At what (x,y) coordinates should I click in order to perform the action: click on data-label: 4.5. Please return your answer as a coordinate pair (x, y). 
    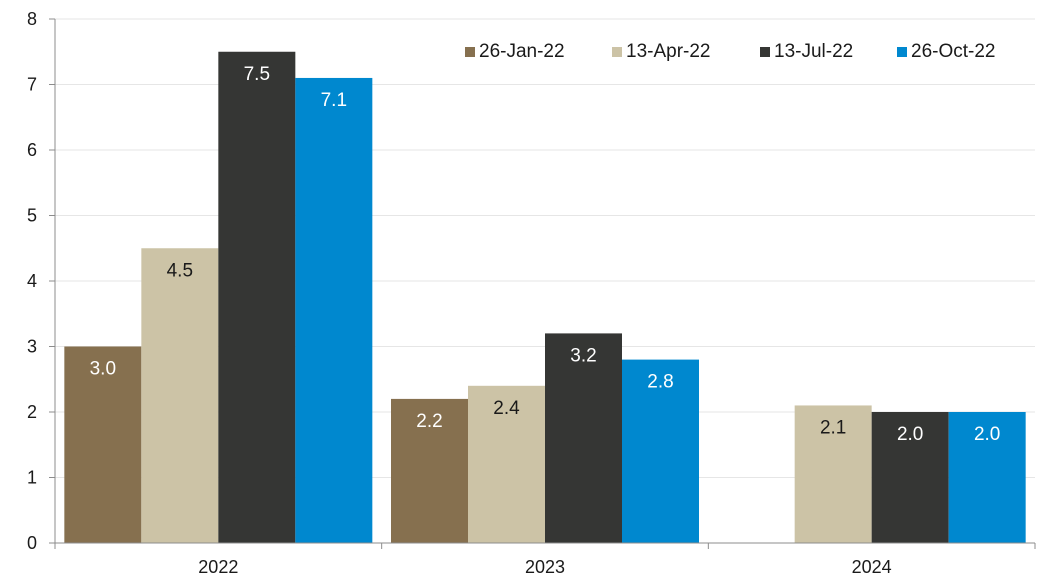
    Looking at the image, I should click on (180, 270).